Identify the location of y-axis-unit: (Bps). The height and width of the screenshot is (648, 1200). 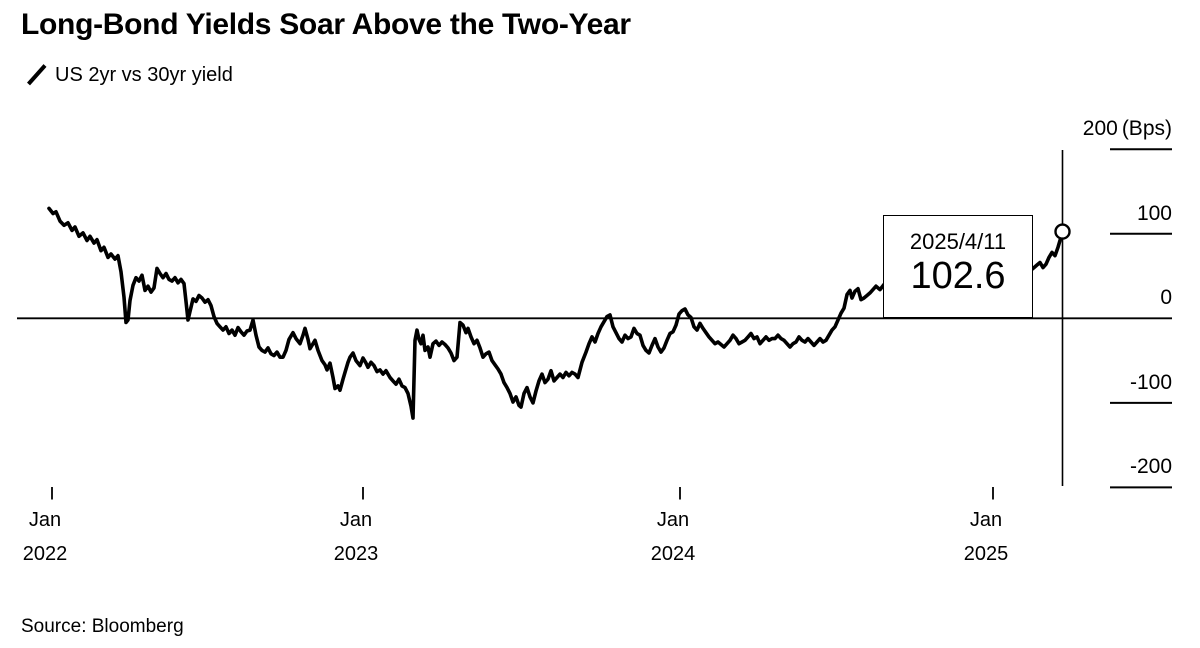
(1146, 129).